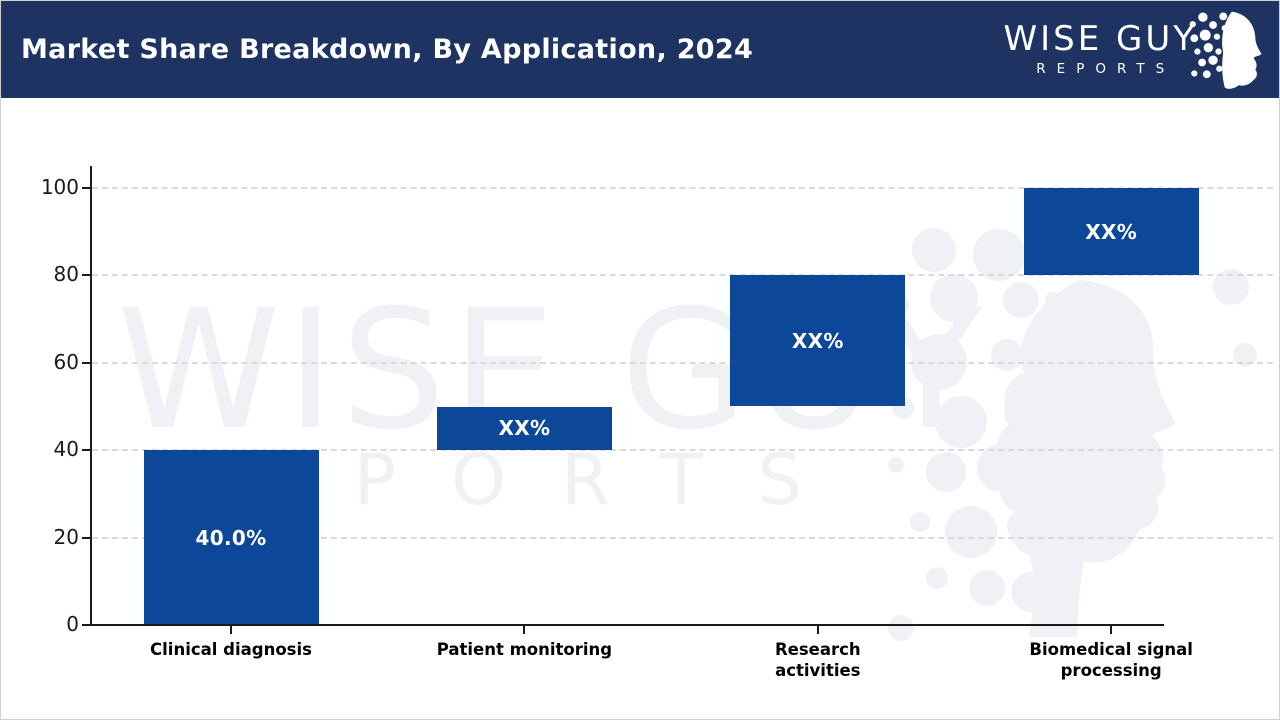 The height and width of the screenshot is (720, 1280). I want to click on bar-patient-monitoring: XX%, so click(524, 428).